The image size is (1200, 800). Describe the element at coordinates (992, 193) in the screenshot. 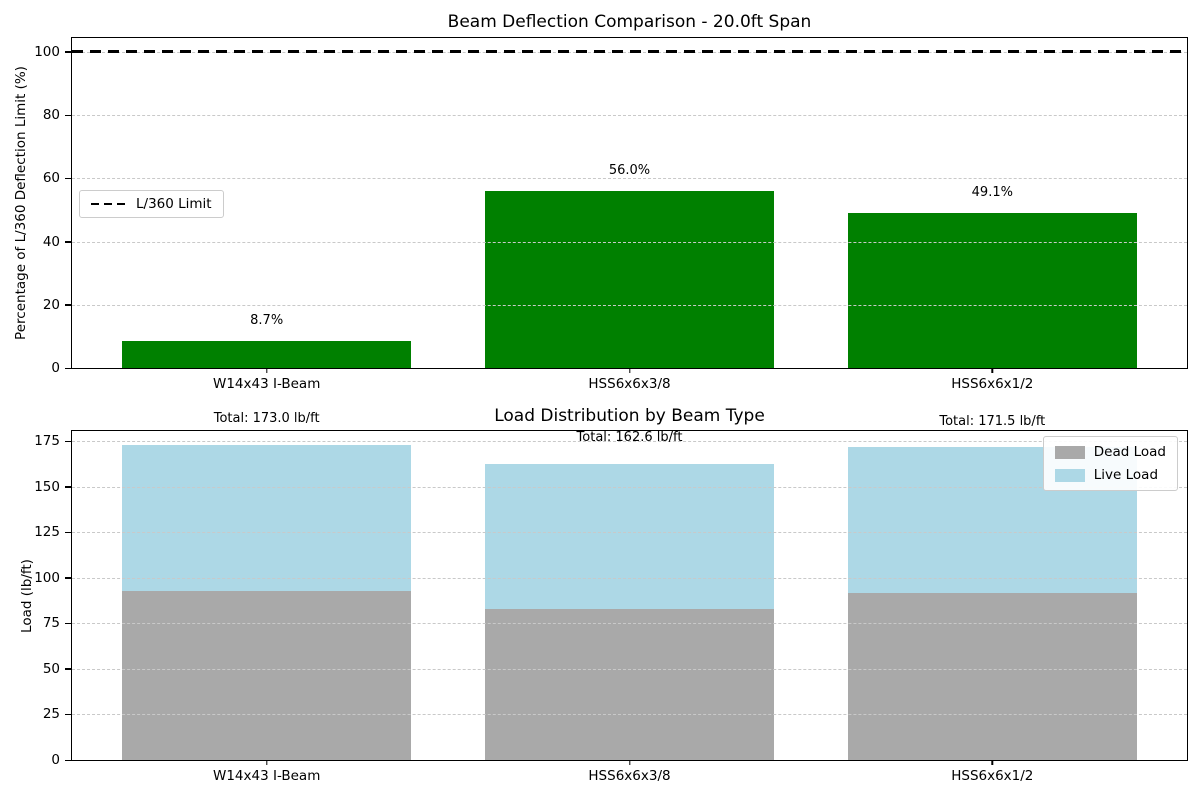

I see `bar-value-label: 49.1%` at that location.